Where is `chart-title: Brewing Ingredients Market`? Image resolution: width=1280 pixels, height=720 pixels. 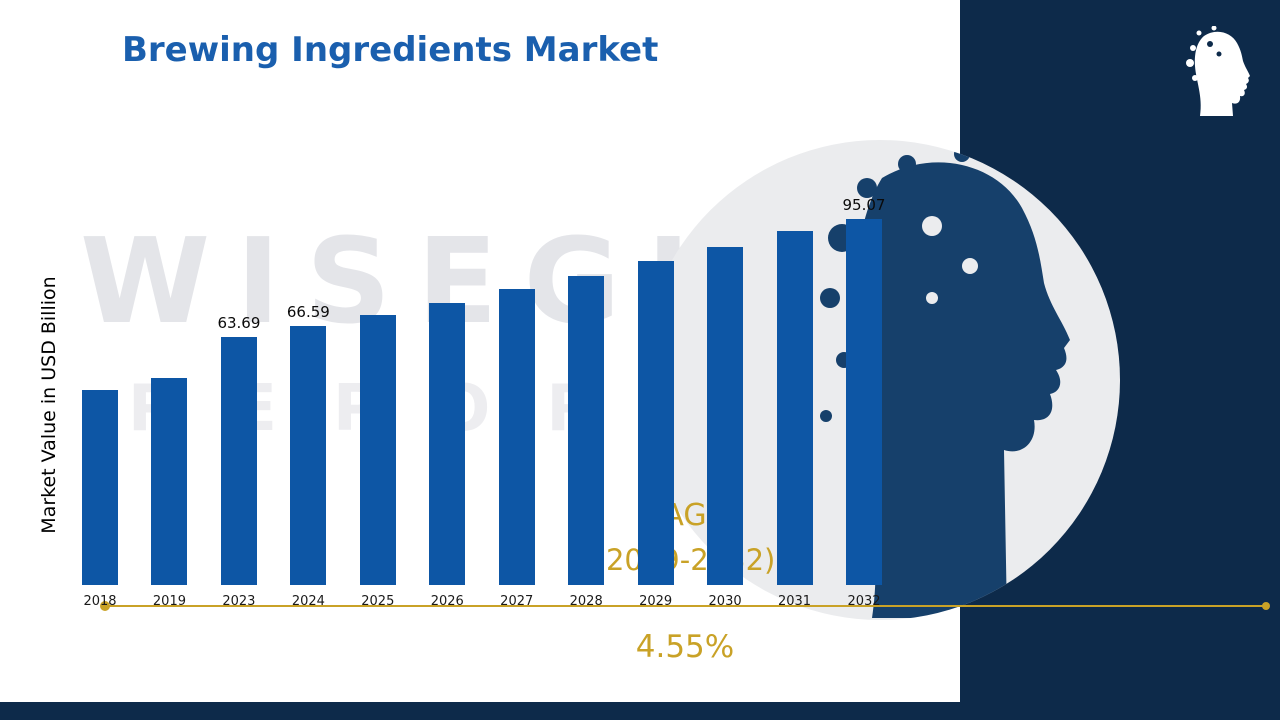
chart-title: Brewing Ingredients Market is located at coordinates (390, 50).